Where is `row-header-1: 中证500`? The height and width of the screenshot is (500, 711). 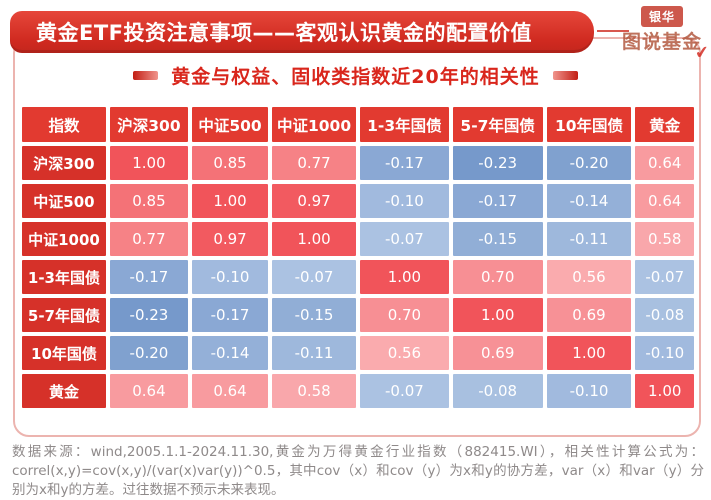
row-header-1: 中证500 is located at coordinates (64, 201).